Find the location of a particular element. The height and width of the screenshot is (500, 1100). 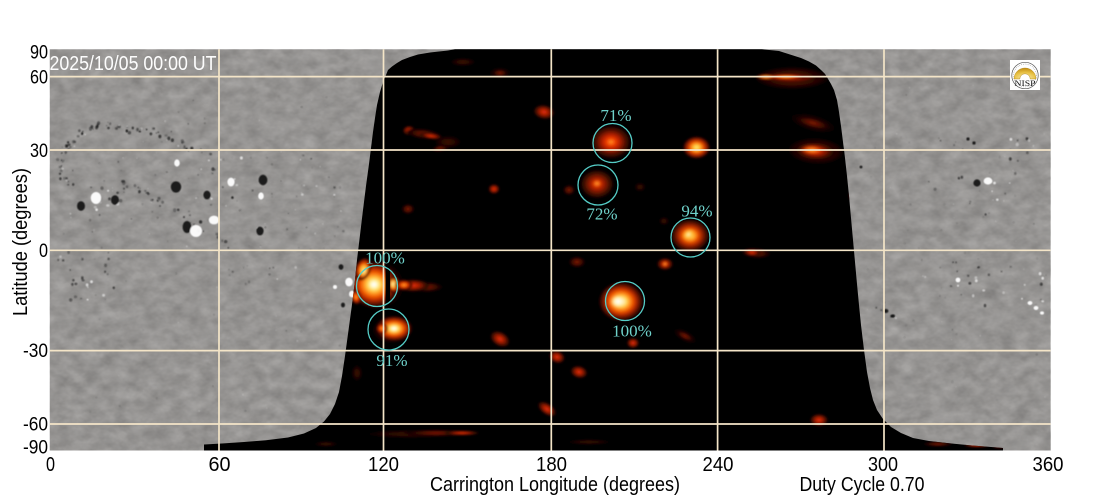

svg-text: 180 is located at coordinates (551, 465).